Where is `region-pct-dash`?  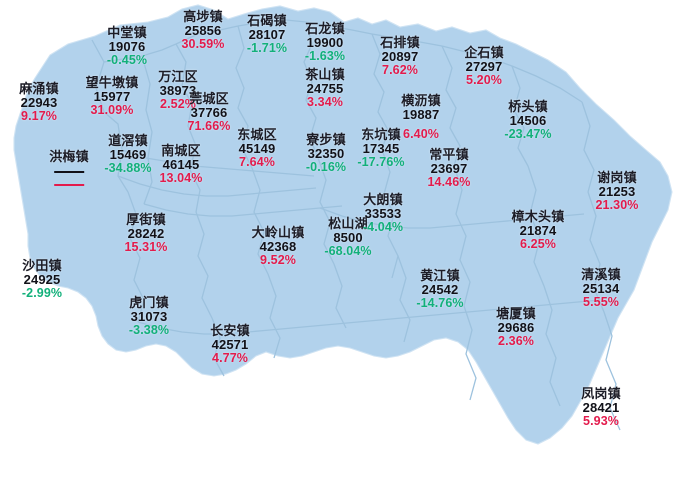 region-pct-dash is located at coordinates (69, 185).